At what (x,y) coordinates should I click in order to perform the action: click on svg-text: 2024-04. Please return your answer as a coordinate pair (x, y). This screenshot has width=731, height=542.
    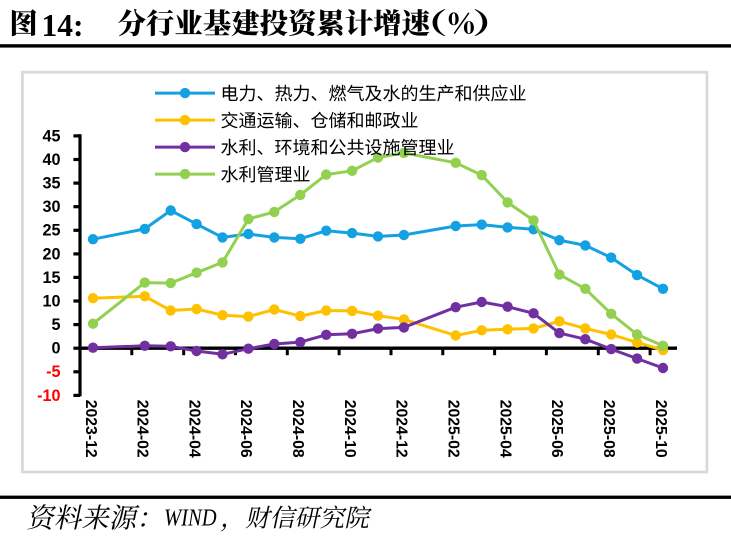
    Looking at the image, I should click on (193, 429).